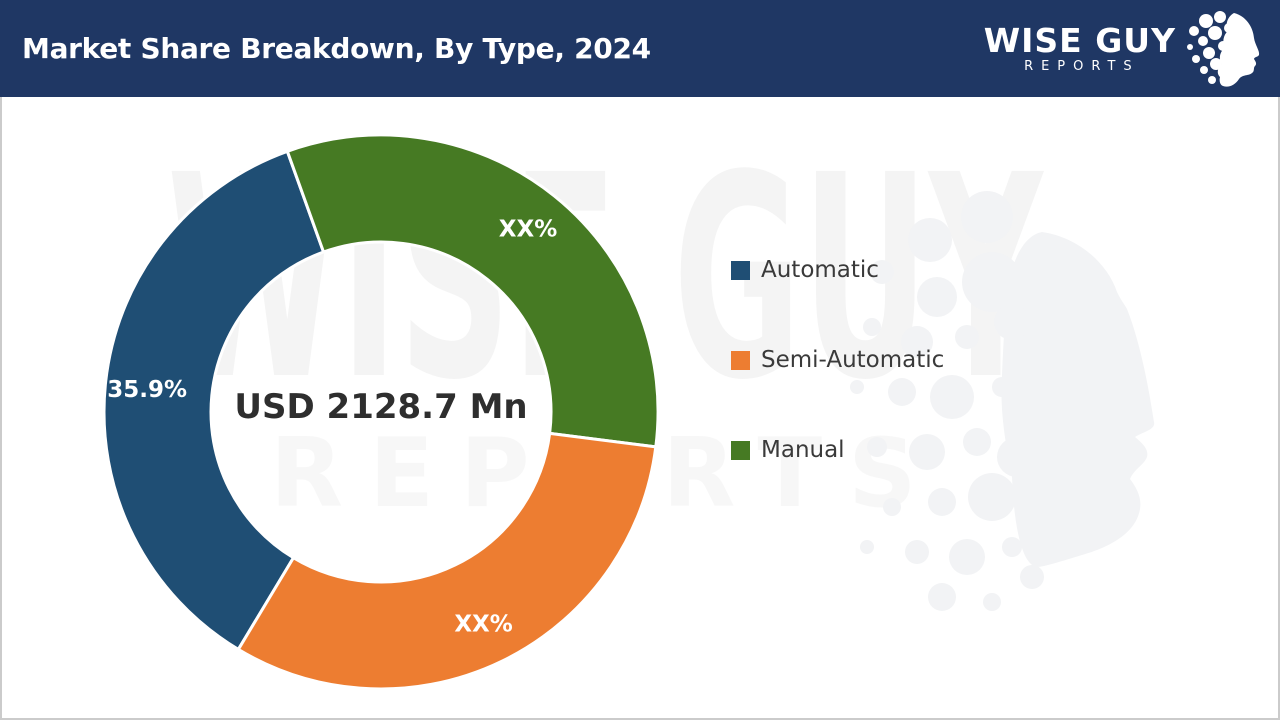 This screenshot has width=1280, height=720. What do you see at coordinates (1082, 66) in the screenshot?
I see `logo-secondary-text: REPORTS` at bounding box center [1082, 66].